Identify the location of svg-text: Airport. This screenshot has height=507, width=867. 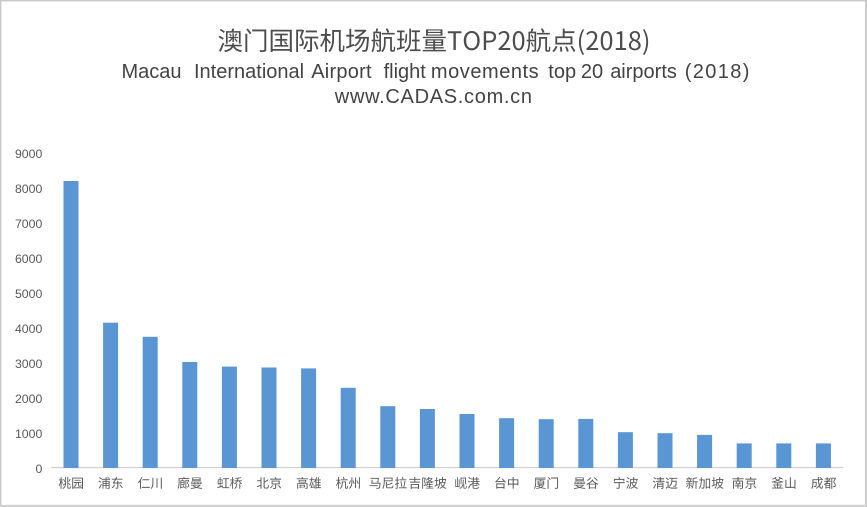
(341, 72).